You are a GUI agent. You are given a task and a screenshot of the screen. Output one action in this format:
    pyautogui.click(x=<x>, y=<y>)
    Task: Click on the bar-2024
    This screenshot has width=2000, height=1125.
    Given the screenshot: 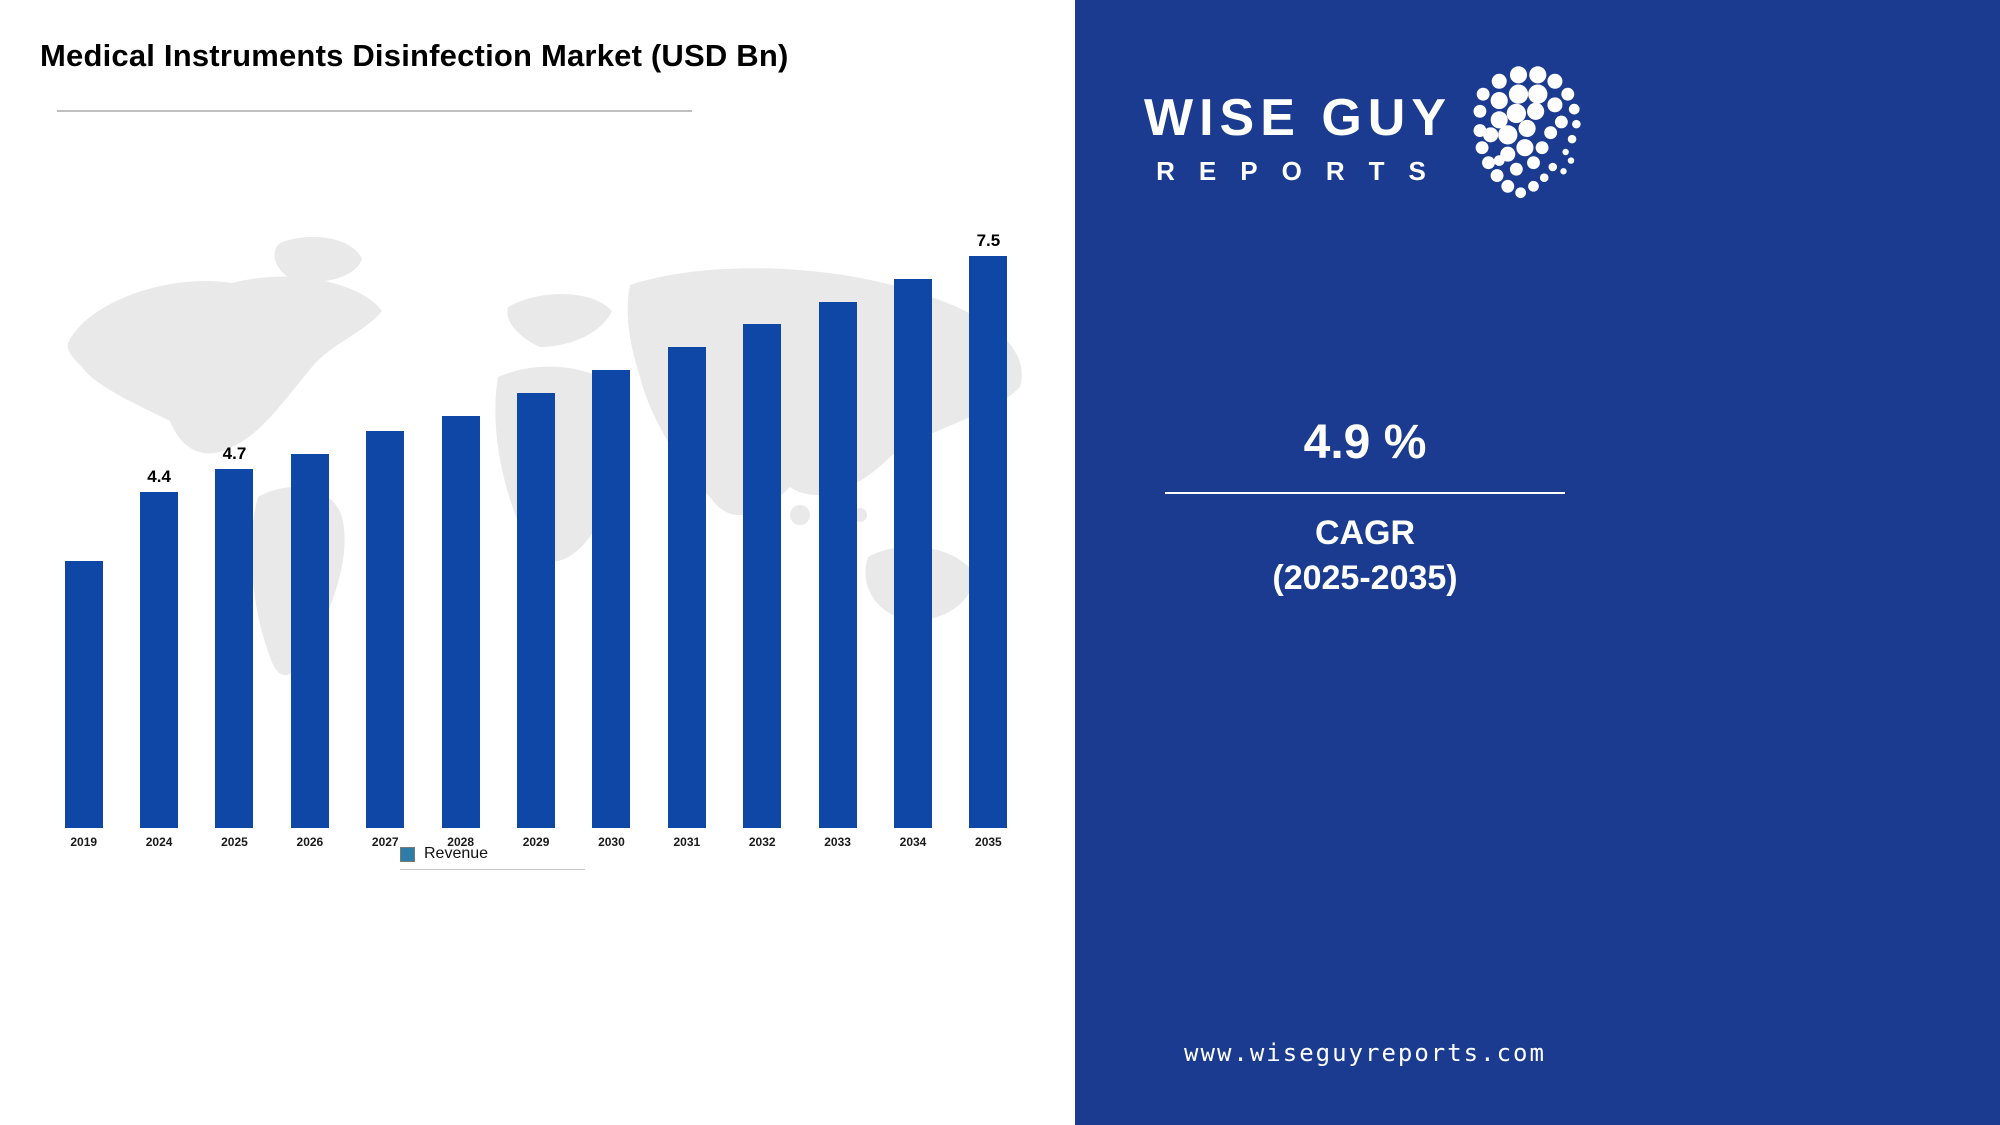 What is the action you would take?
    pyautogui.click(x=159, y=660)
    